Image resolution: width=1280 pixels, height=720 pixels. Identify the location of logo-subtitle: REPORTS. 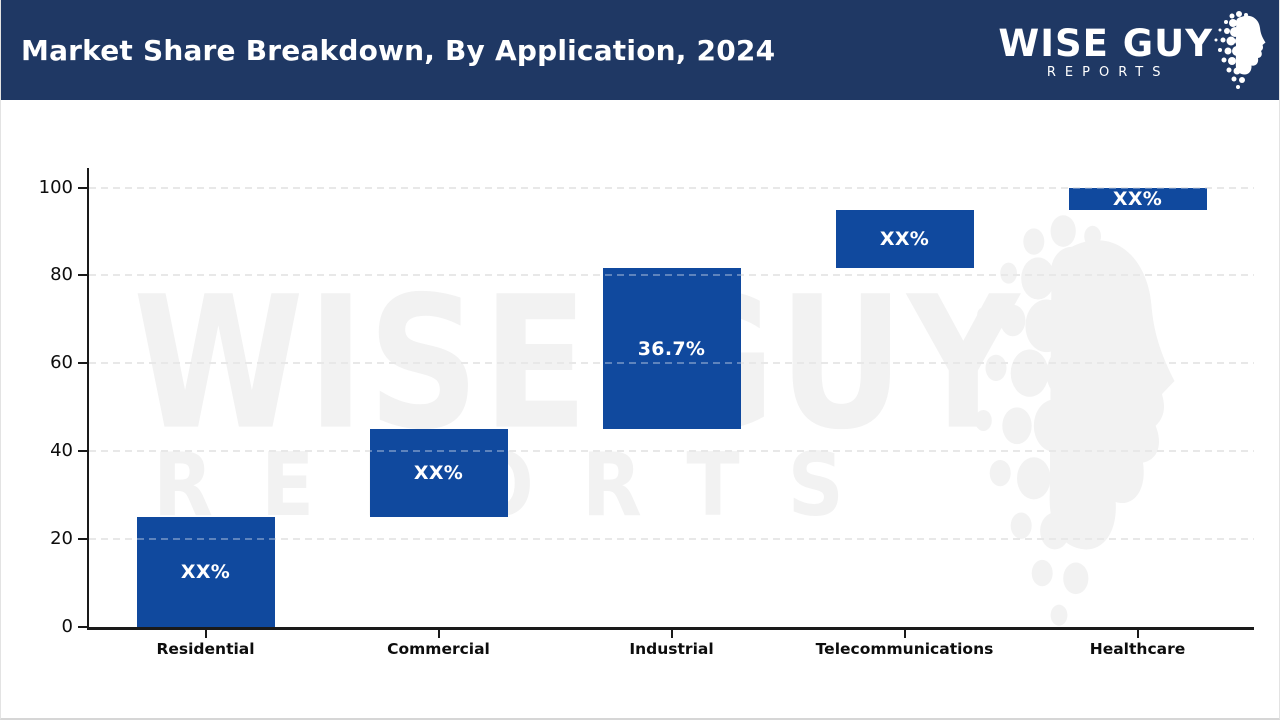
(1108, 72).